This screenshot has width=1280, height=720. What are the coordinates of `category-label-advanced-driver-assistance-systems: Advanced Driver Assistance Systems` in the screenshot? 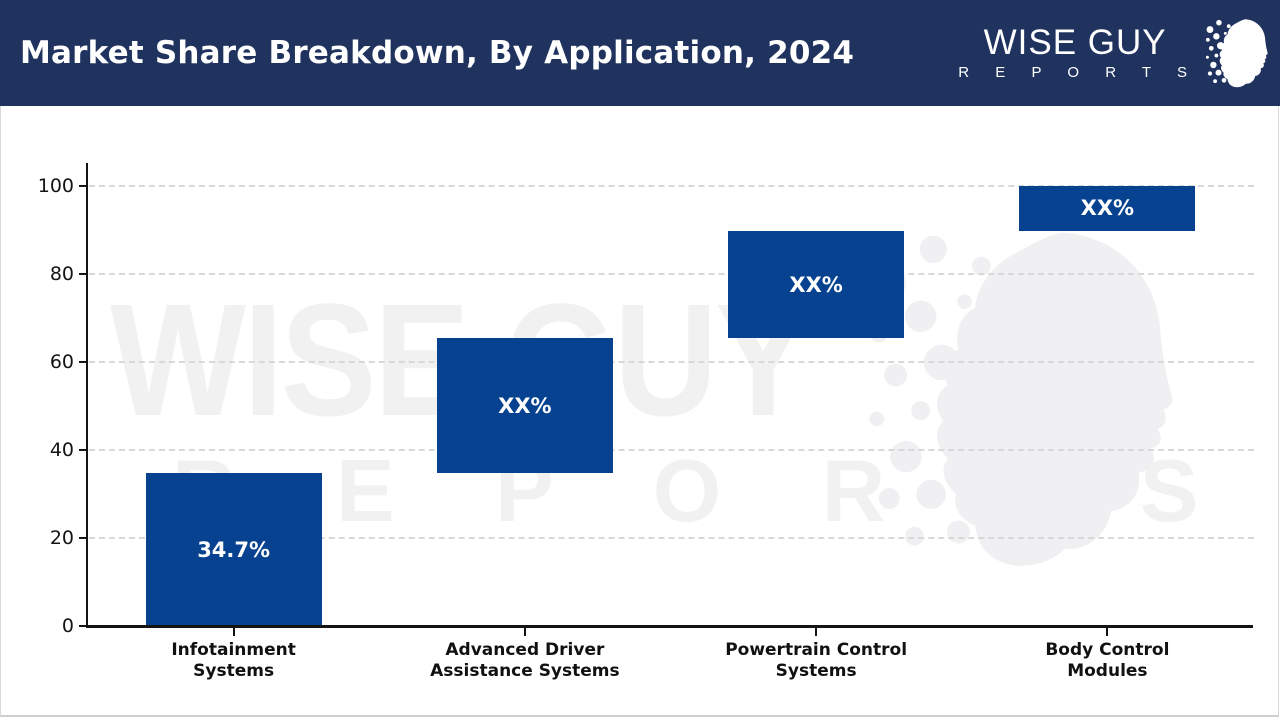 It's located at (525, 661).